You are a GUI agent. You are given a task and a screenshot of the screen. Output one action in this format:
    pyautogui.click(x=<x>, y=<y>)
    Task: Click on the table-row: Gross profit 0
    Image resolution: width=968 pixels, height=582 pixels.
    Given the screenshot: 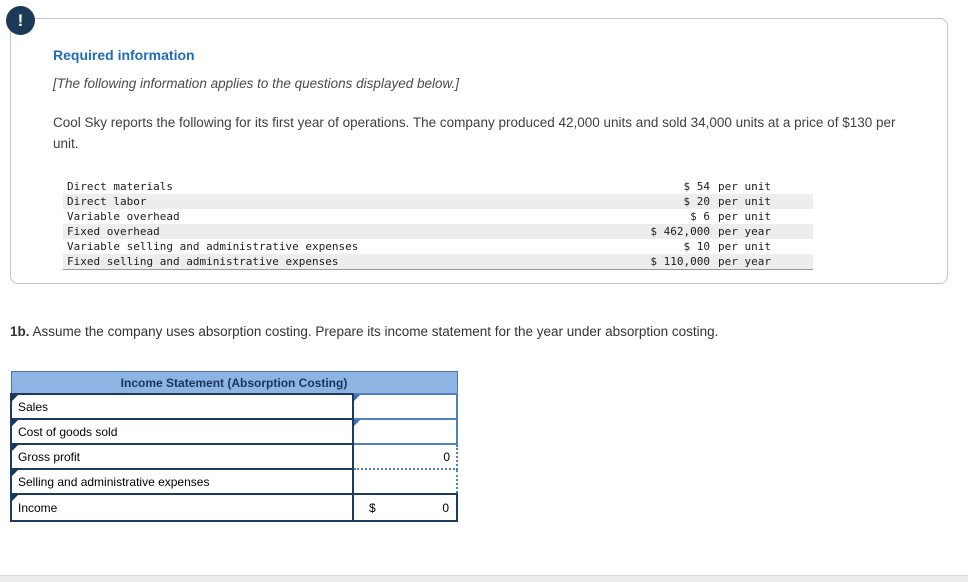 What is the action you would take?
    pyautogui.click(x=234, y=456)
    